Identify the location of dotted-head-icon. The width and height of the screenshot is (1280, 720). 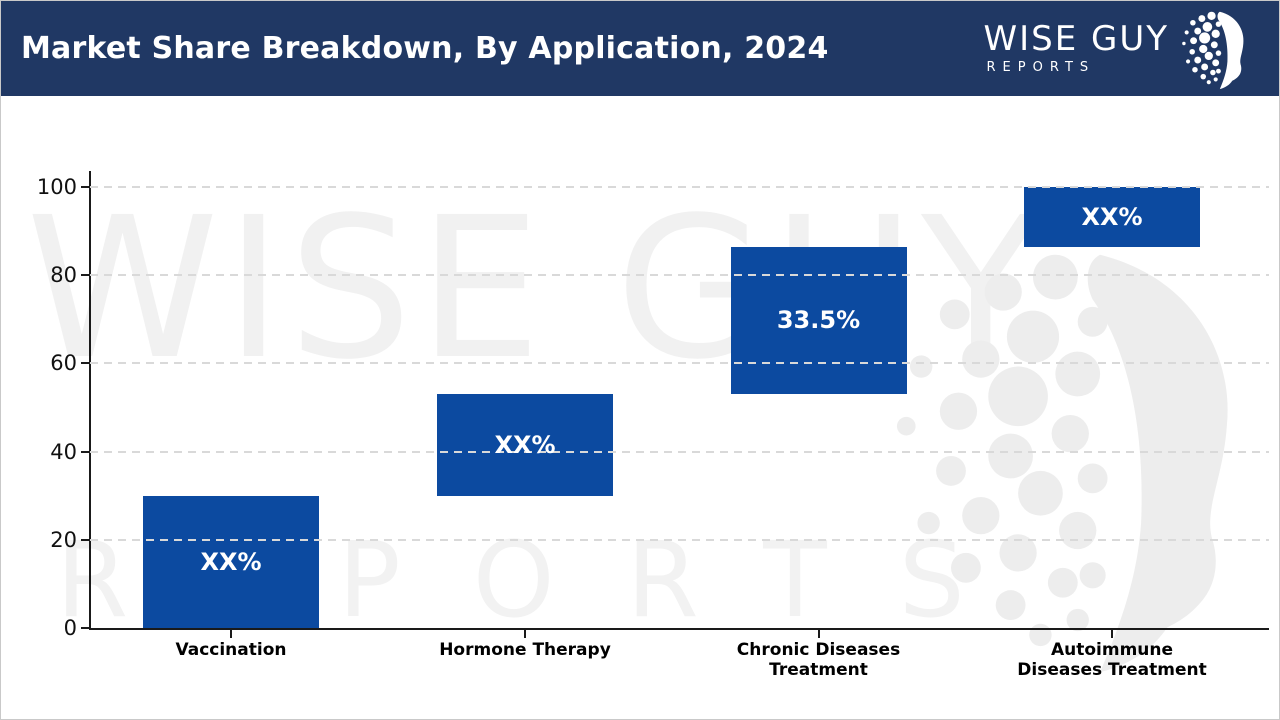
(1215, 49).